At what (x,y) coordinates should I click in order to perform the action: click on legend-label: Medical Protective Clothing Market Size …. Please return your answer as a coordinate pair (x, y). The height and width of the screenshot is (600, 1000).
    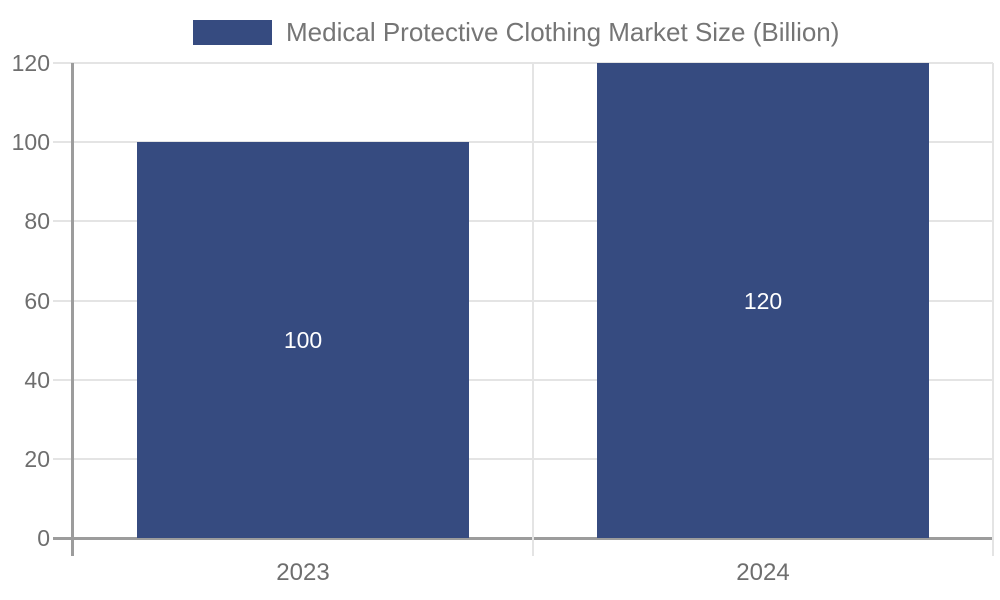
    Looking at the image, I should click on (563, 32).